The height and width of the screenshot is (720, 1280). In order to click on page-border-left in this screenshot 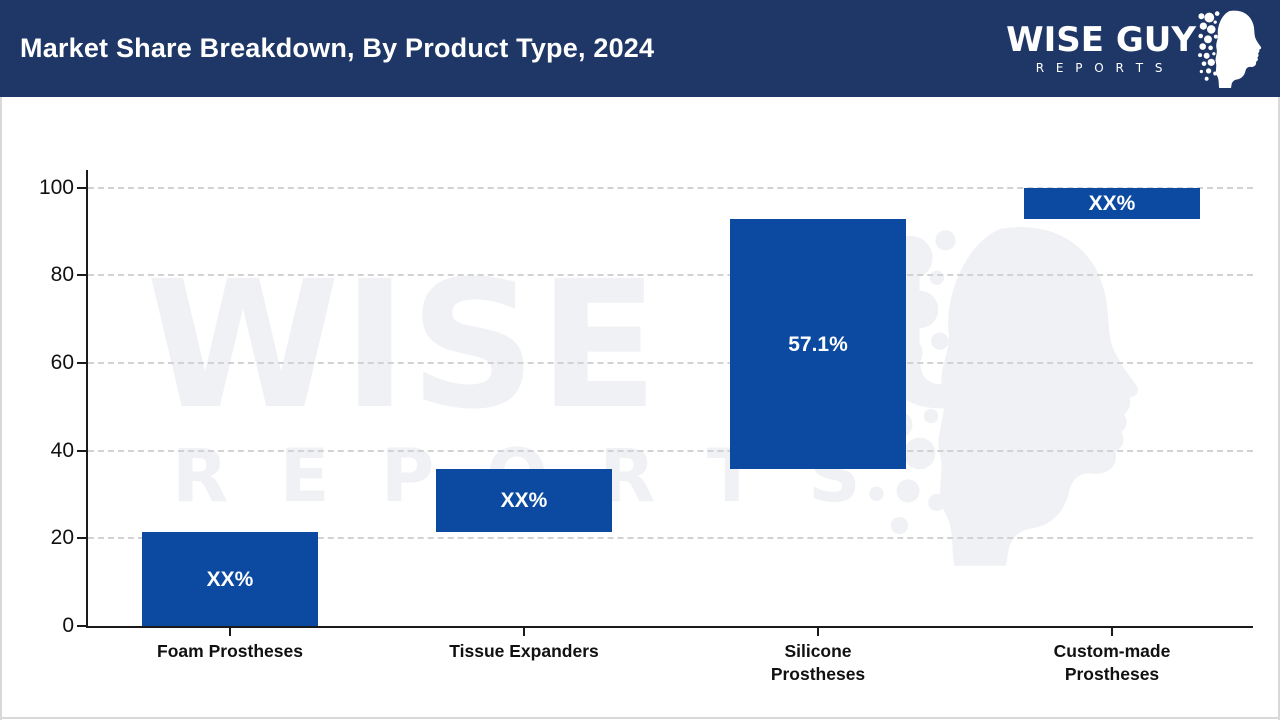, I will do `click(1, 360)`.